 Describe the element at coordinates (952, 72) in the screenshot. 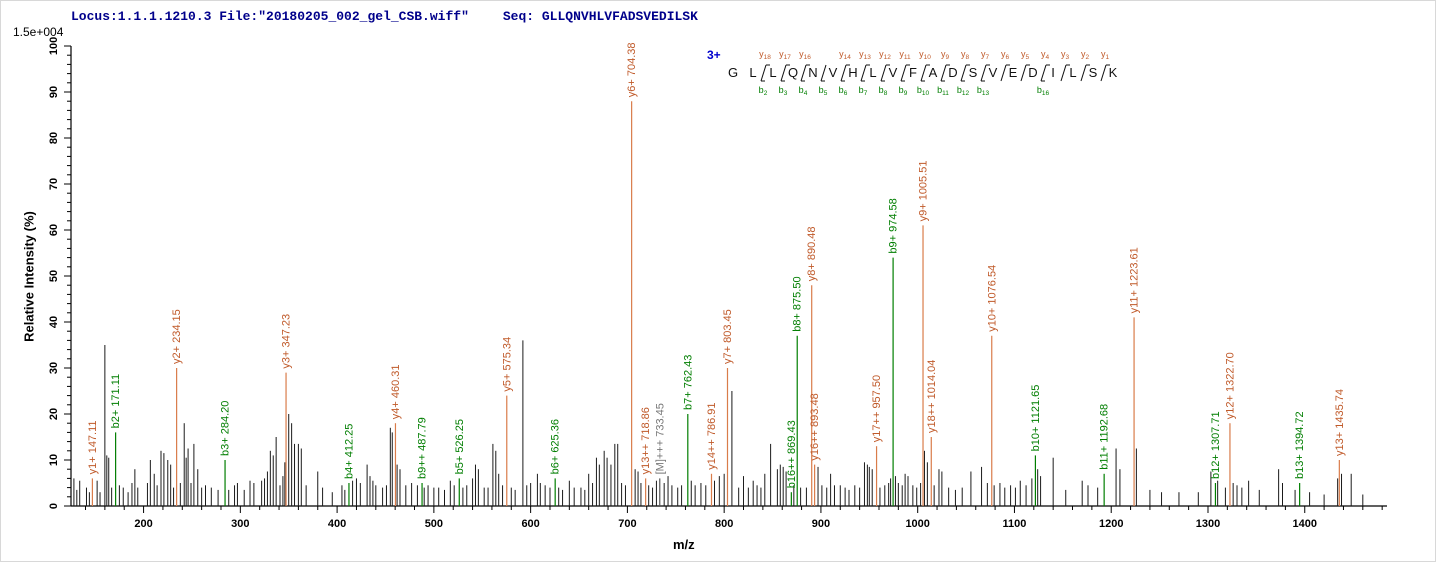

I see `residue-12-D: D` at that location.